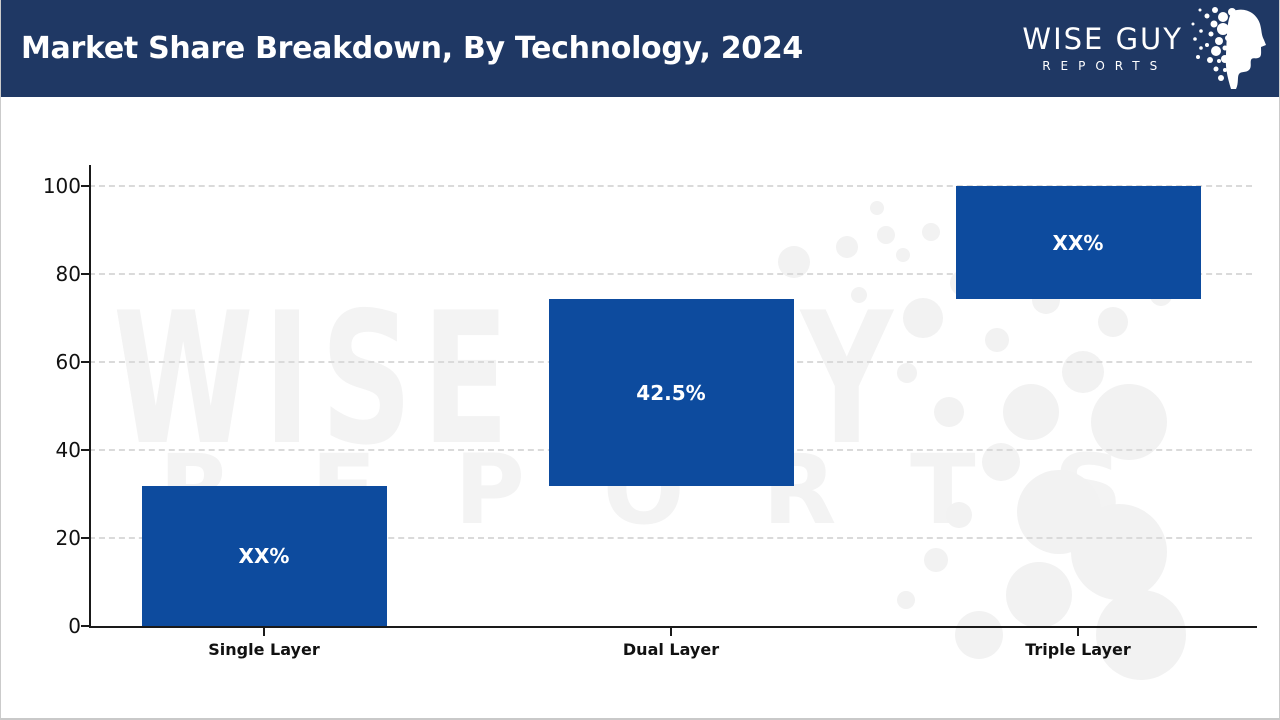 The image size is (1280, 720). I want to click on dotted-face-profile-icon, so click(1226, 49).